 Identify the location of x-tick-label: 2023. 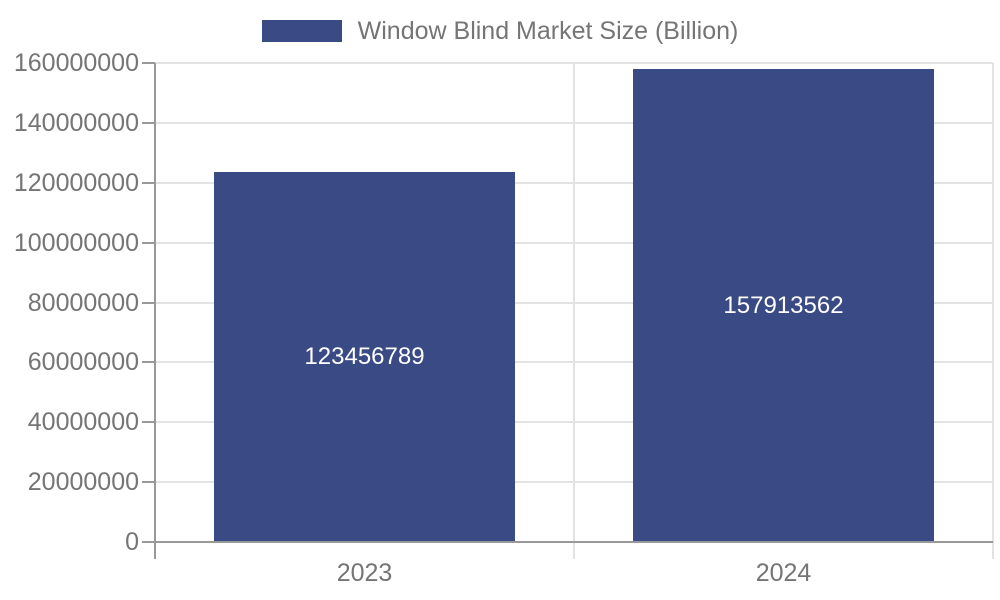
(364, 573).